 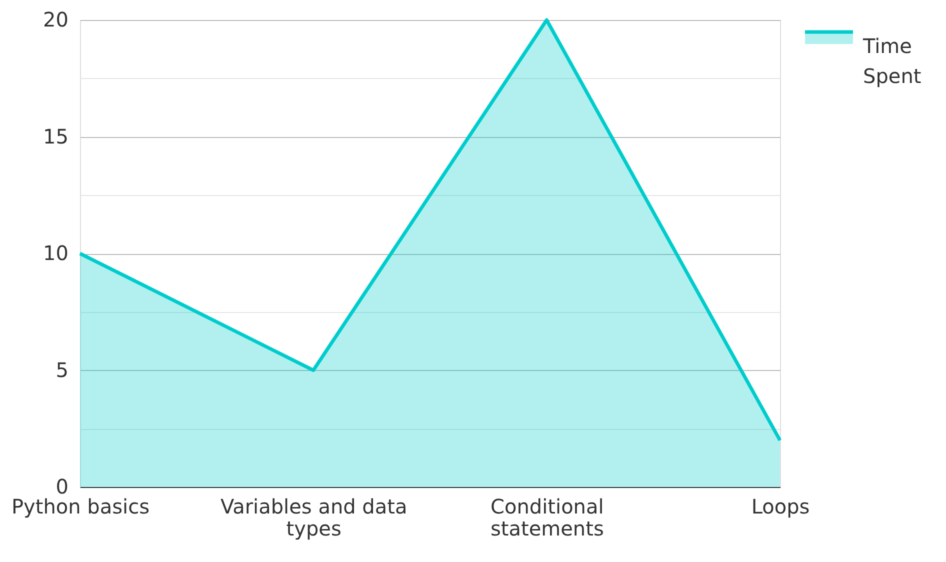 I want to click on y-tick-label: 15, so click(x=55, y=136).